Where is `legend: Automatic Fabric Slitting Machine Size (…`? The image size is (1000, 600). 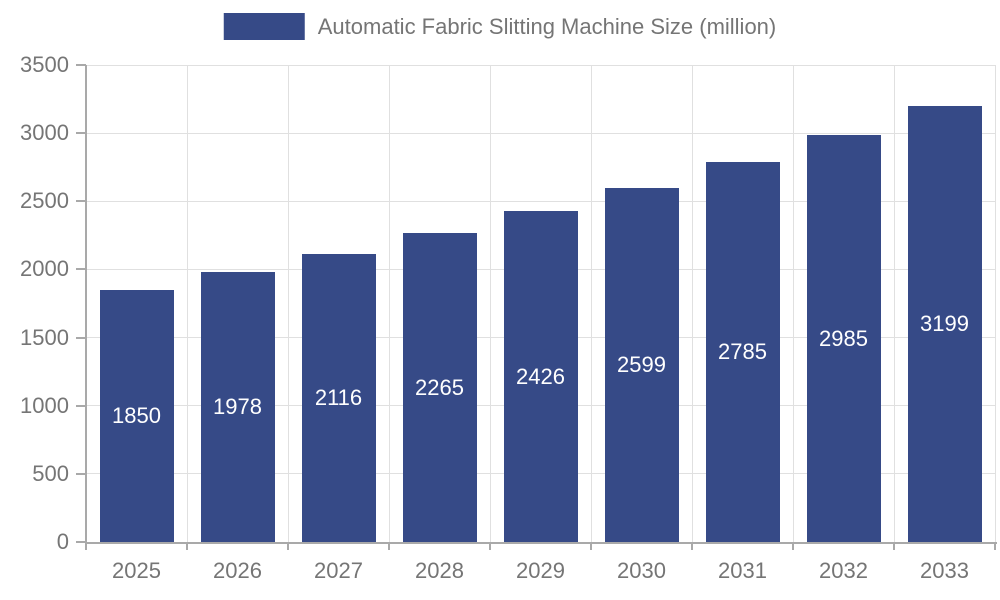
legend: Automatic Fabric Slitting Machine Size (… is located at coordinates (500, 26).